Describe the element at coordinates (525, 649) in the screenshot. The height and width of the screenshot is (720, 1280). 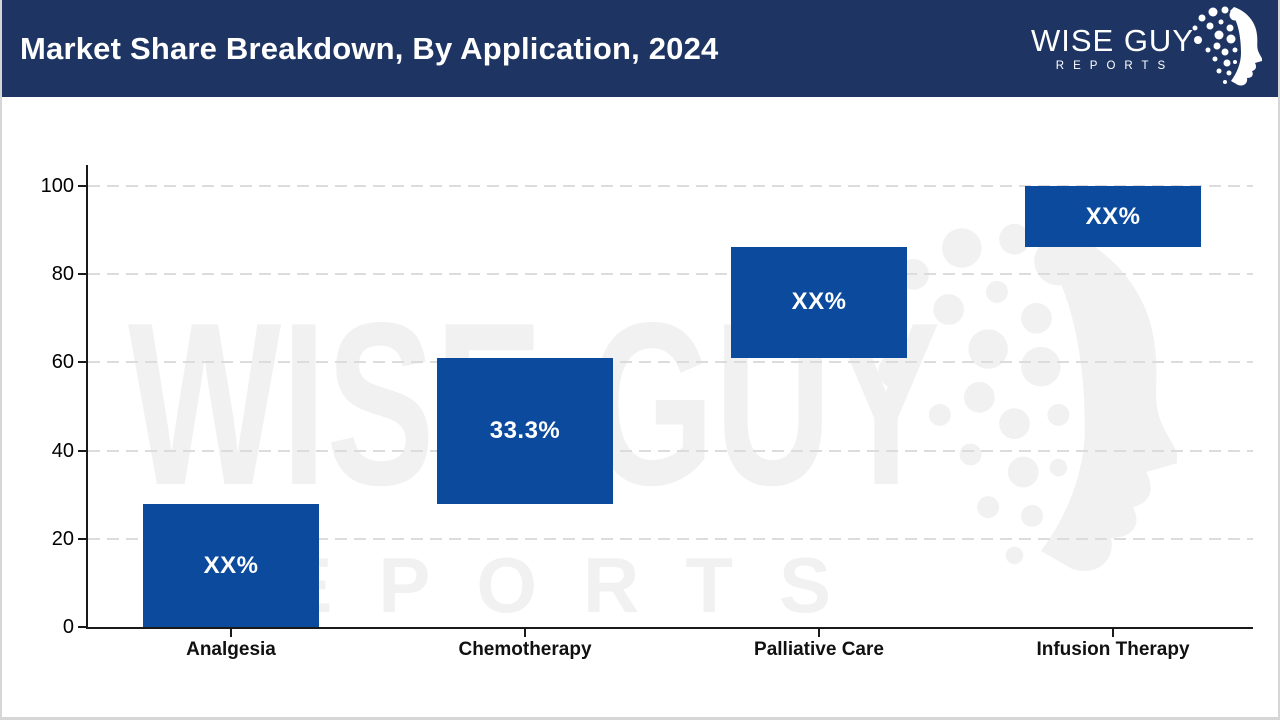
I see `x-tick-label: Chemotherapy` at that location.